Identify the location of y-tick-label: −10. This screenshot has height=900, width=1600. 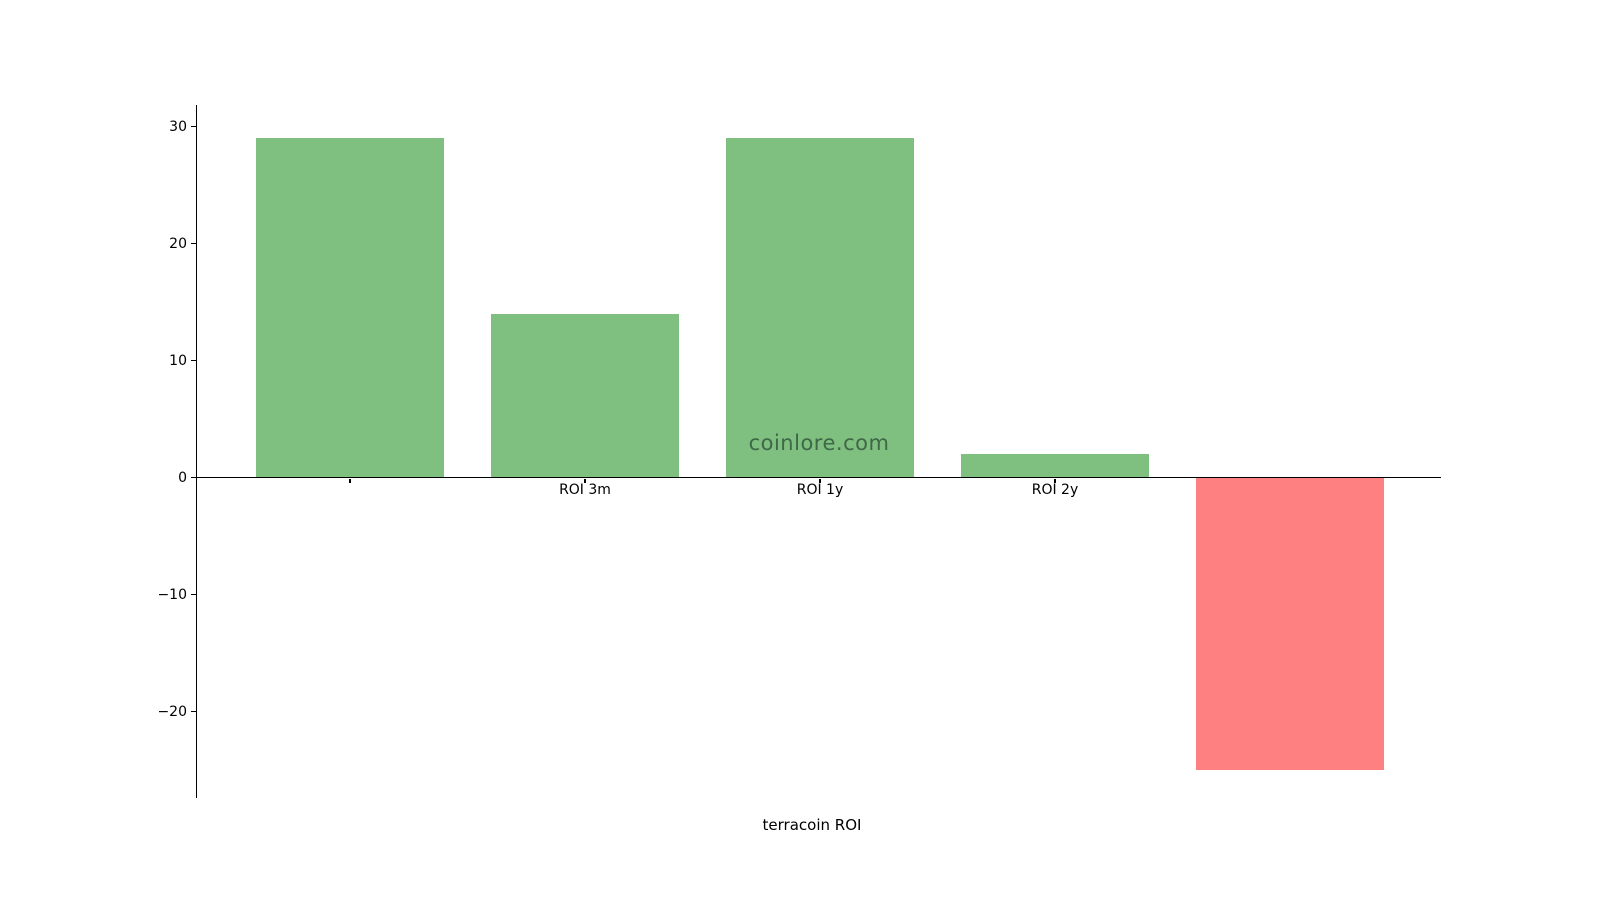
(172, 594).